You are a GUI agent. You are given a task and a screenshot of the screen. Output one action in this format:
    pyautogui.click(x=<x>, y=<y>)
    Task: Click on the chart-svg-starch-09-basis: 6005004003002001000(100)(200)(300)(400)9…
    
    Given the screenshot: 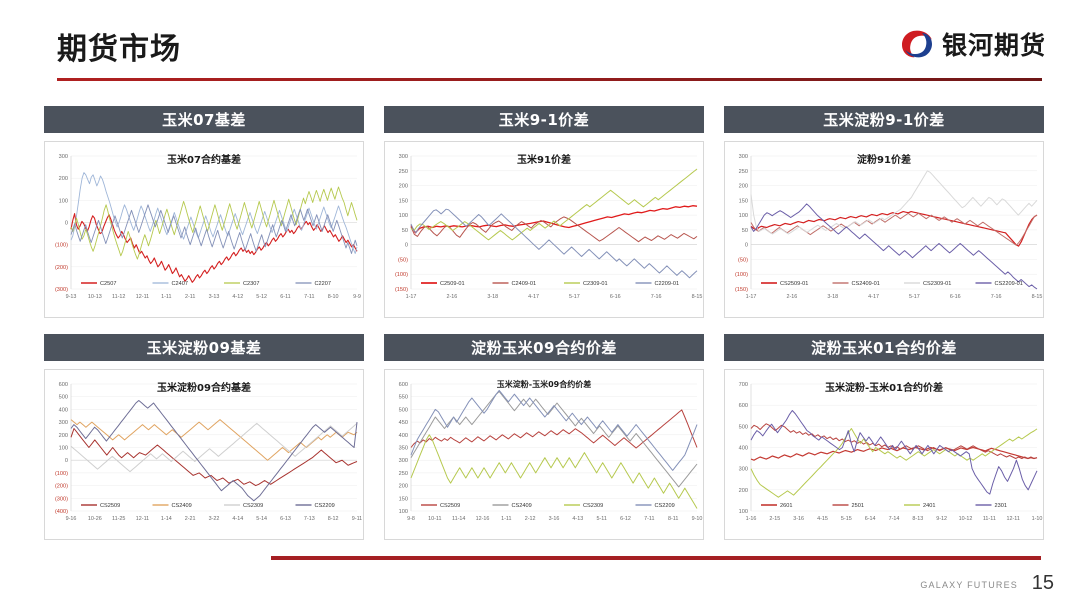 What is the action you would take?
    pyautogui.click(x=208, y=452)
    